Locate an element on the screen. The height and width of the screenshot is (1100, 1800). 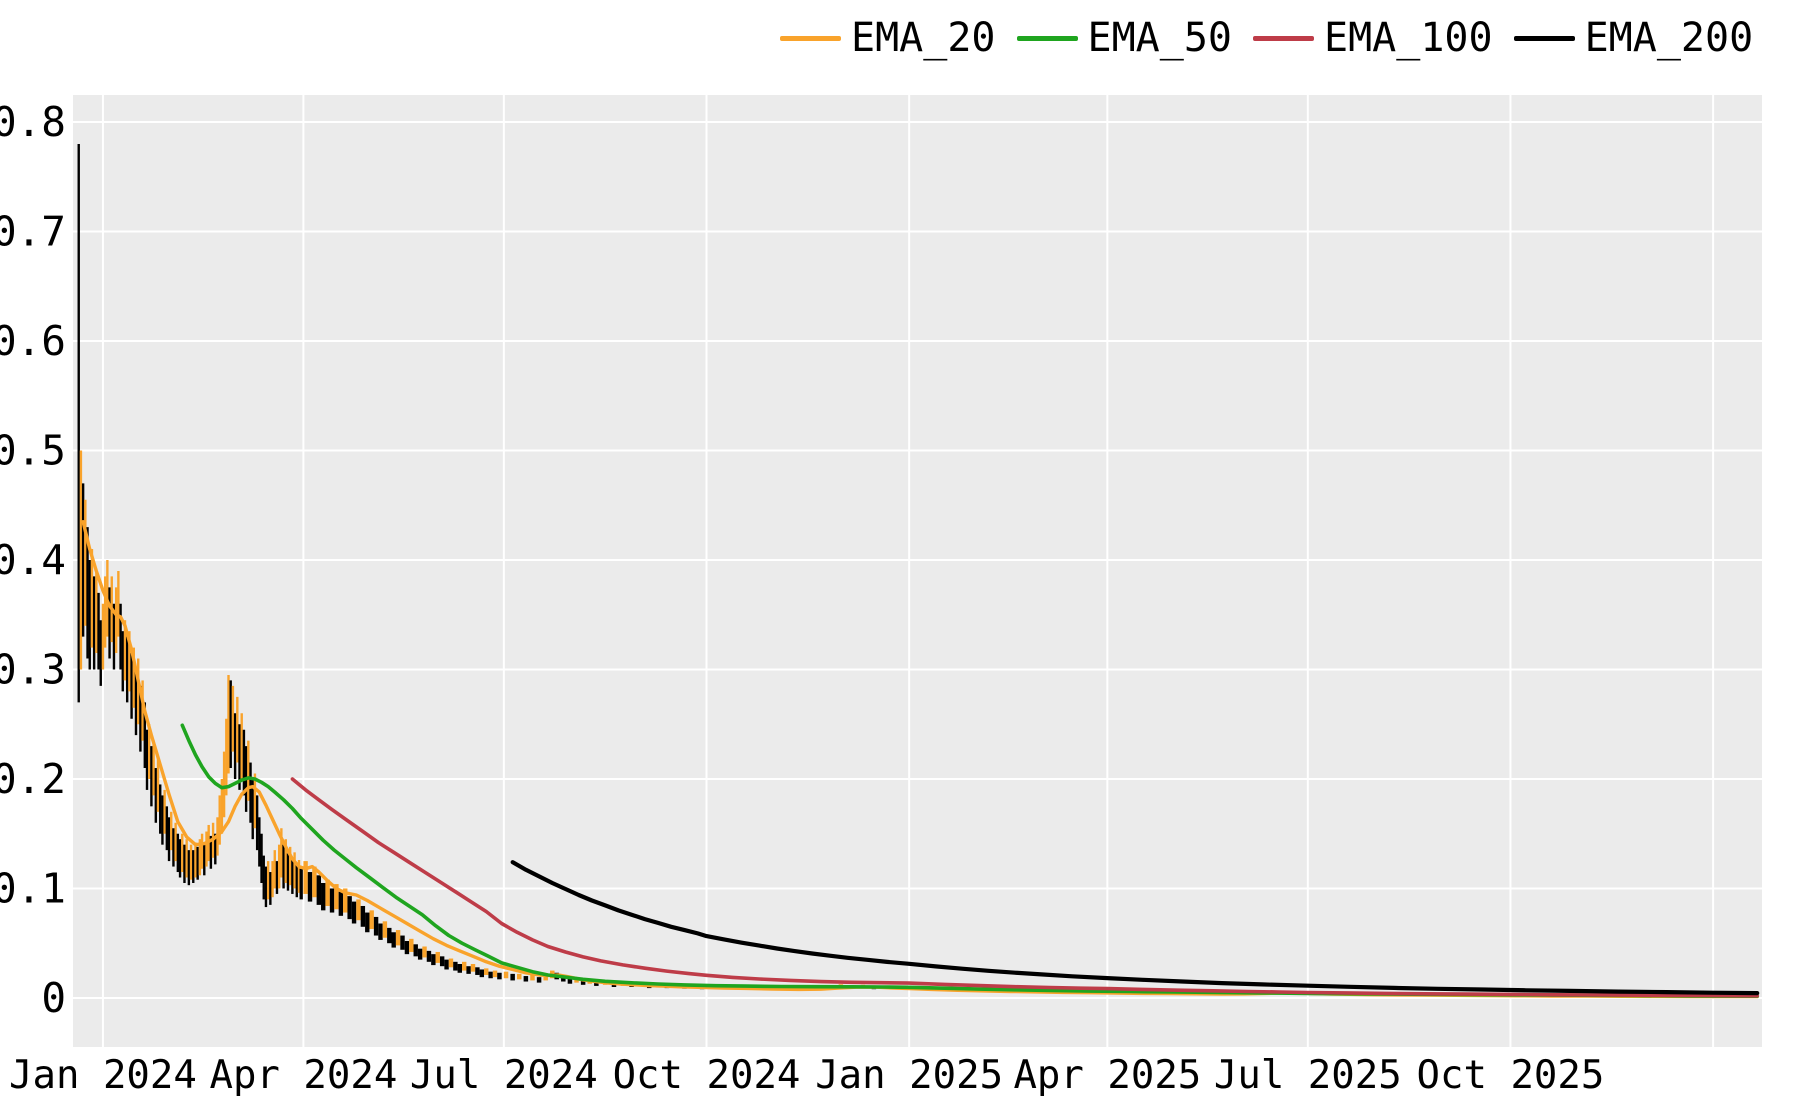
x-tick-label: Oct 2025 is located at coordinates (1511, 1075).